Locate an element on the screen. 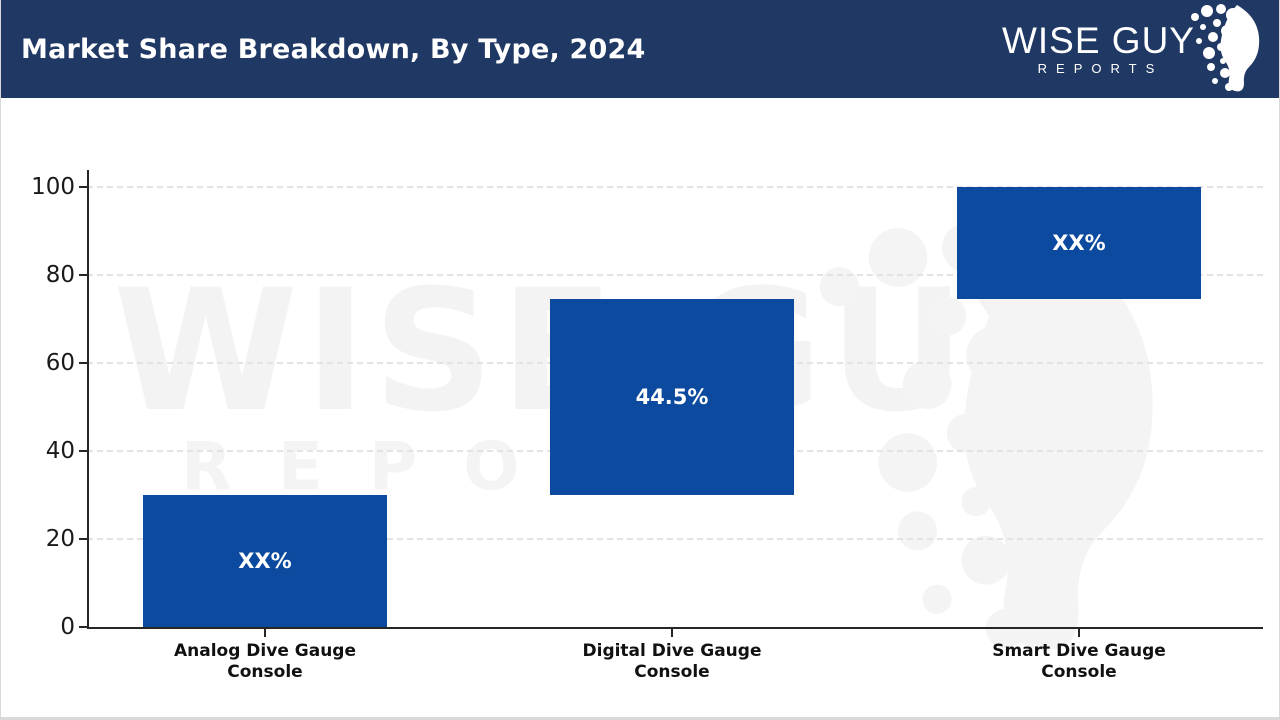 The image size is (1280, 720). wise-guy-logo: WISE GUY REPORTS is located at coordinates (1134, 49).